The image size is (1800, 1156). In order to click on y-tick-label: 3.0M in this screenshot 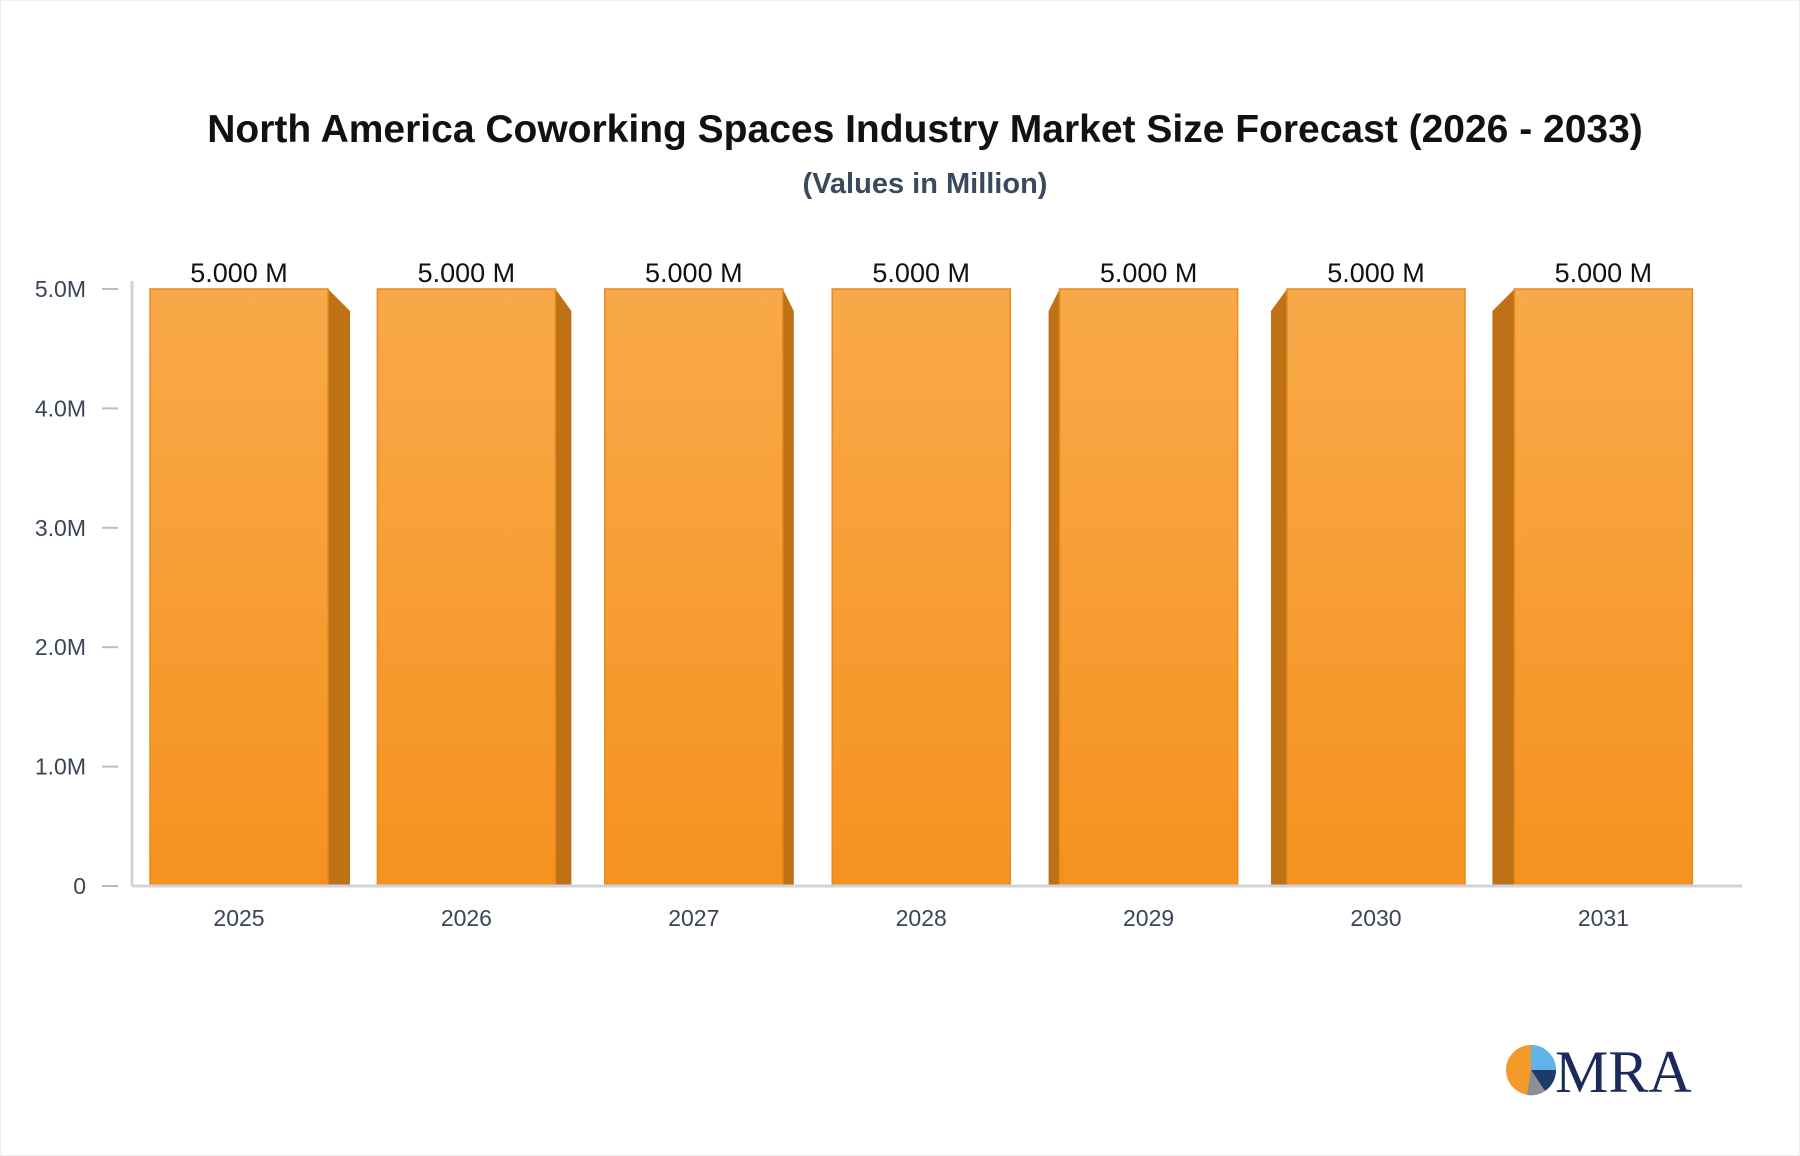, I will do `click(60, 528)`.